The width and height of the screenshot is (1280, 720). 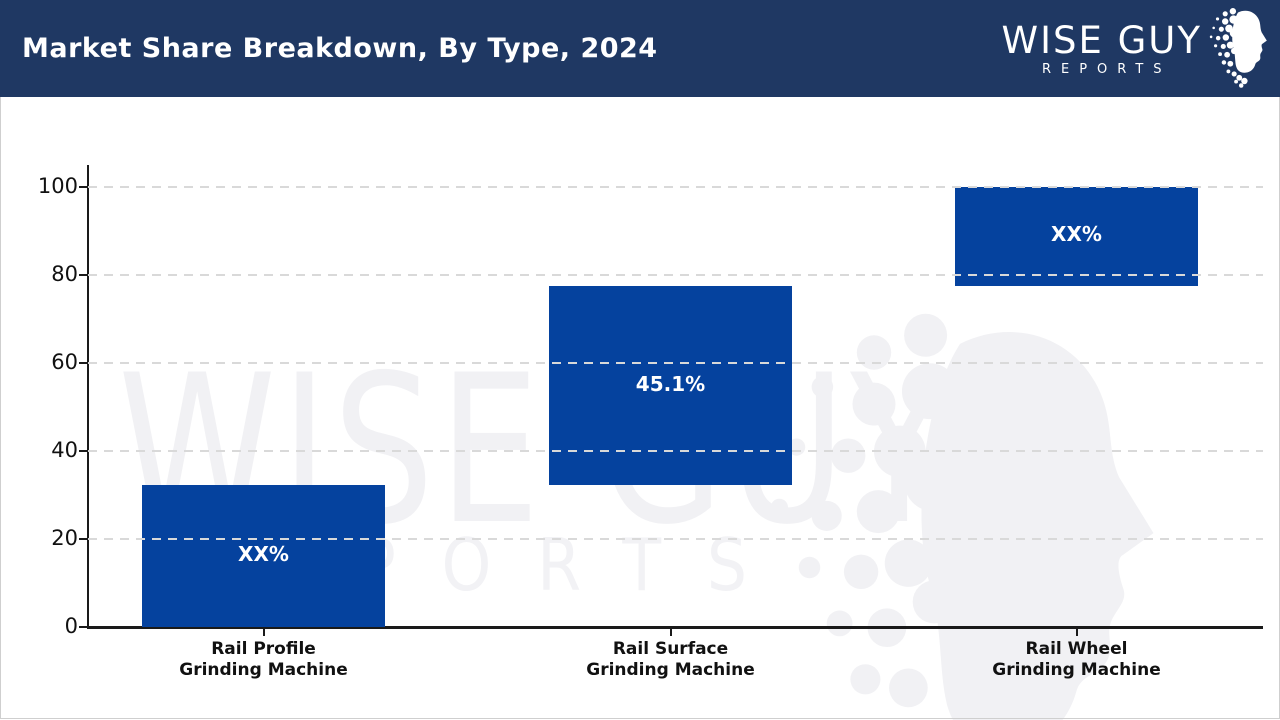 What do you see at coordinates (340, 48) in the screenshot?
I see `page-title: Market Share Breakdown, By Type, 2024` at bounding box center [340, 48].